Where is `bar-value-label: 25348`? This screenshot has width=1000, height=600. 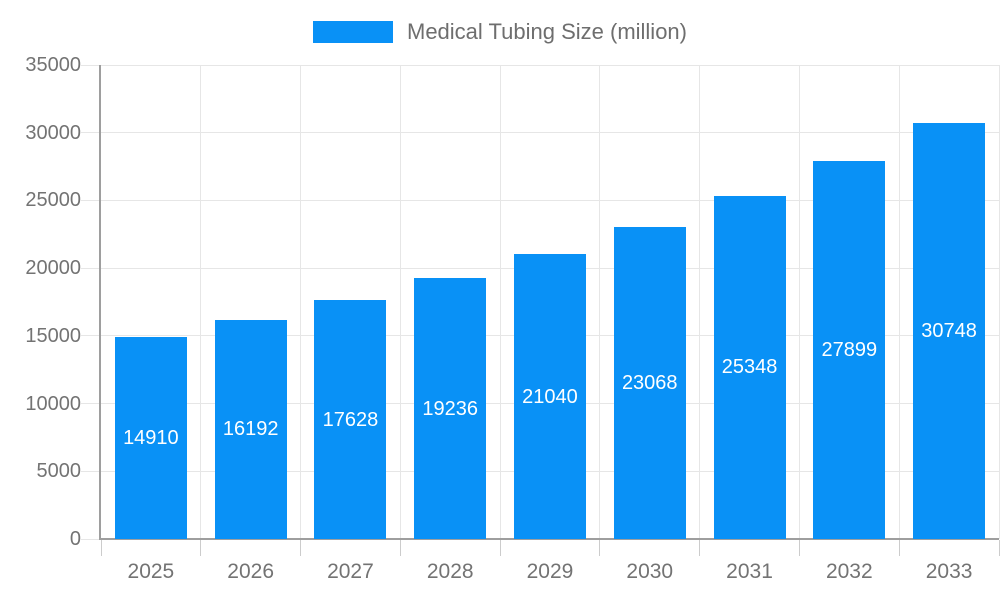 bar-value-label: 25348 is located at coordinates (749, 367).